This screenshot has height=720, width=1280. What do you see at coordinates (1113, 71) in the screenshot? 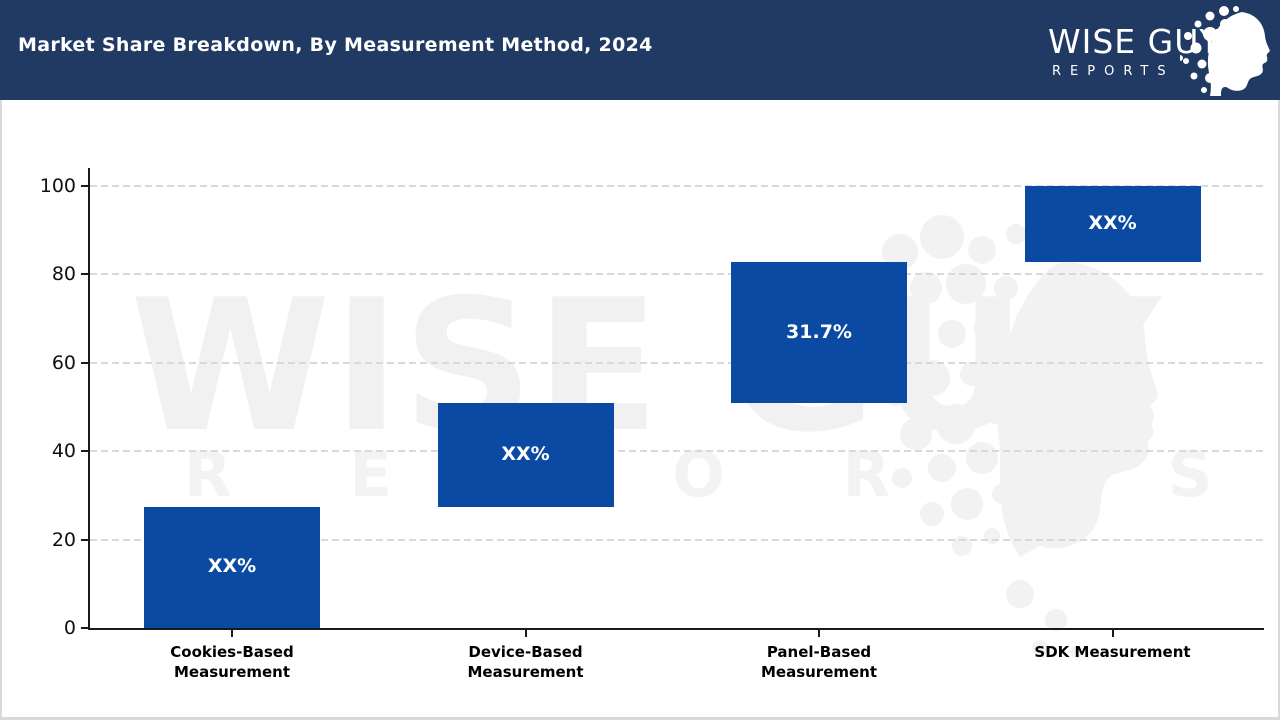
I see `logo-reports-text: REPORTS` at bounding box center [1113, 71].